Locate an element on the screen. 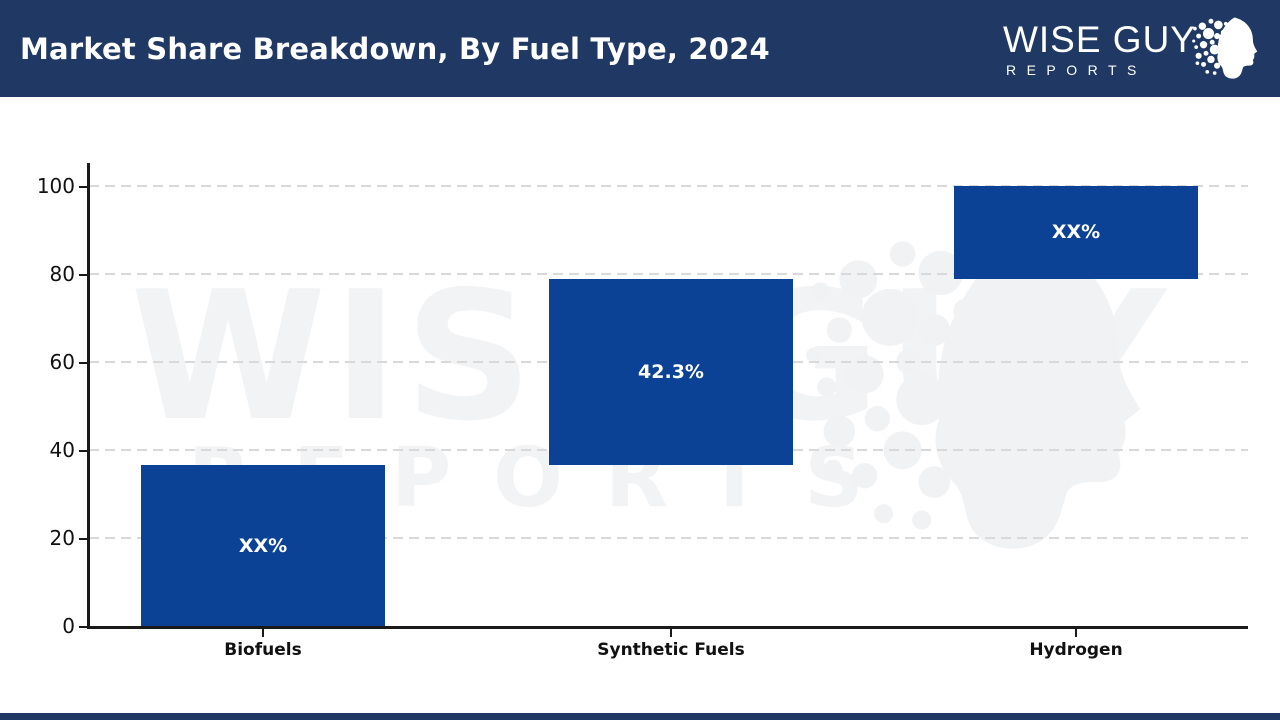 The width and height of the screenshot is (1280, 720). bar-hydrogen is located at coordinates (1076, 232).